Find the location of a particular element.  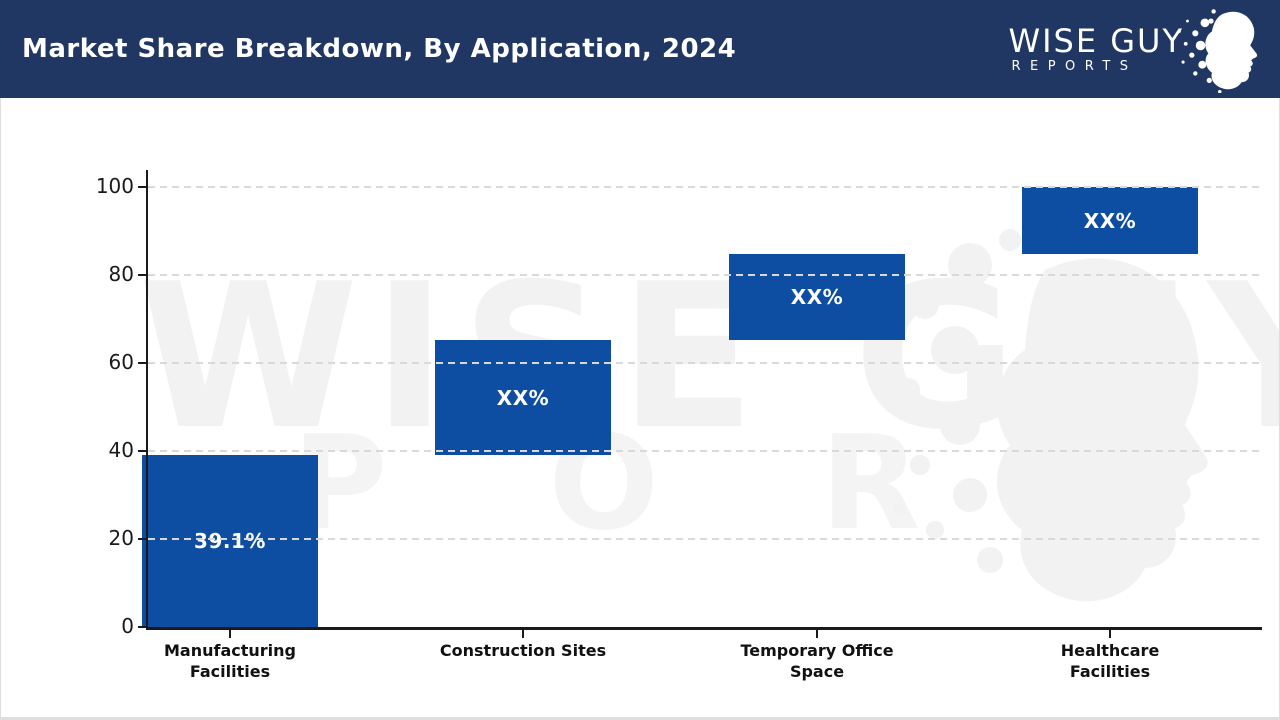

y-tick-label: 0 is located at coordinates (127, 626).